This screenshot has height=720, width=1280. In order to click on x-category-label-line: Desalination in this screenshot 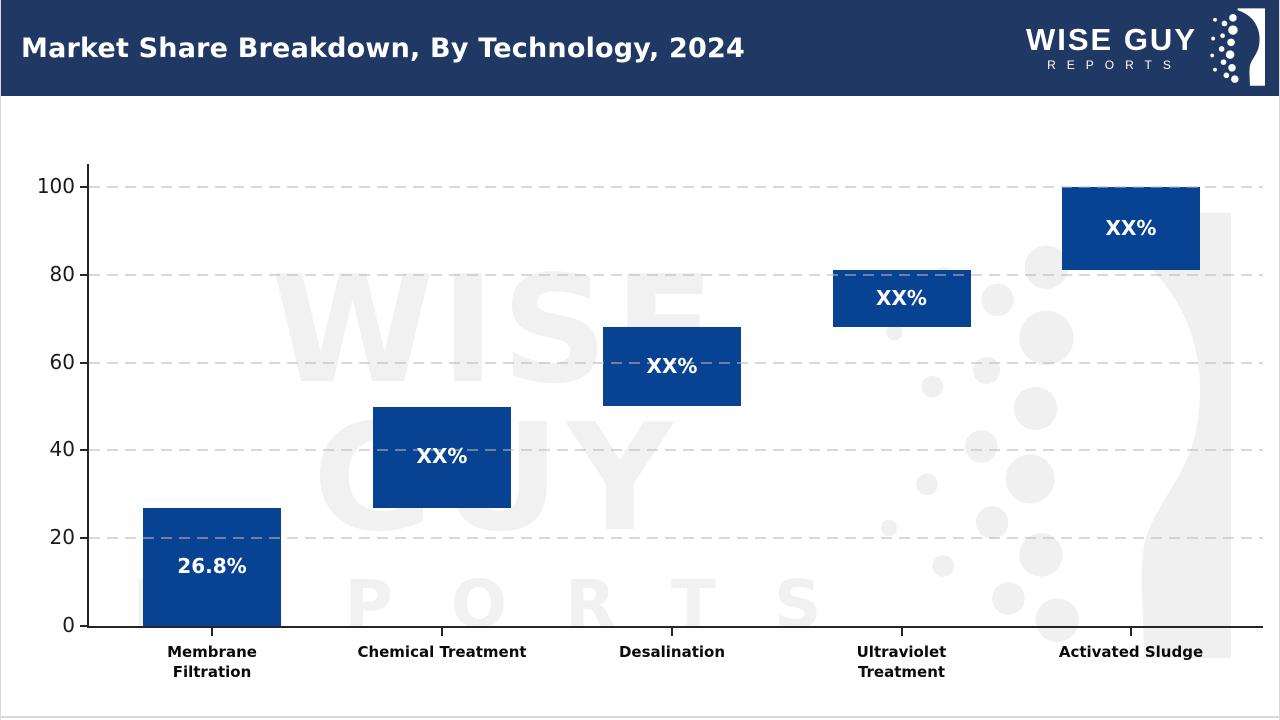, I will do `click(672, 652)`.